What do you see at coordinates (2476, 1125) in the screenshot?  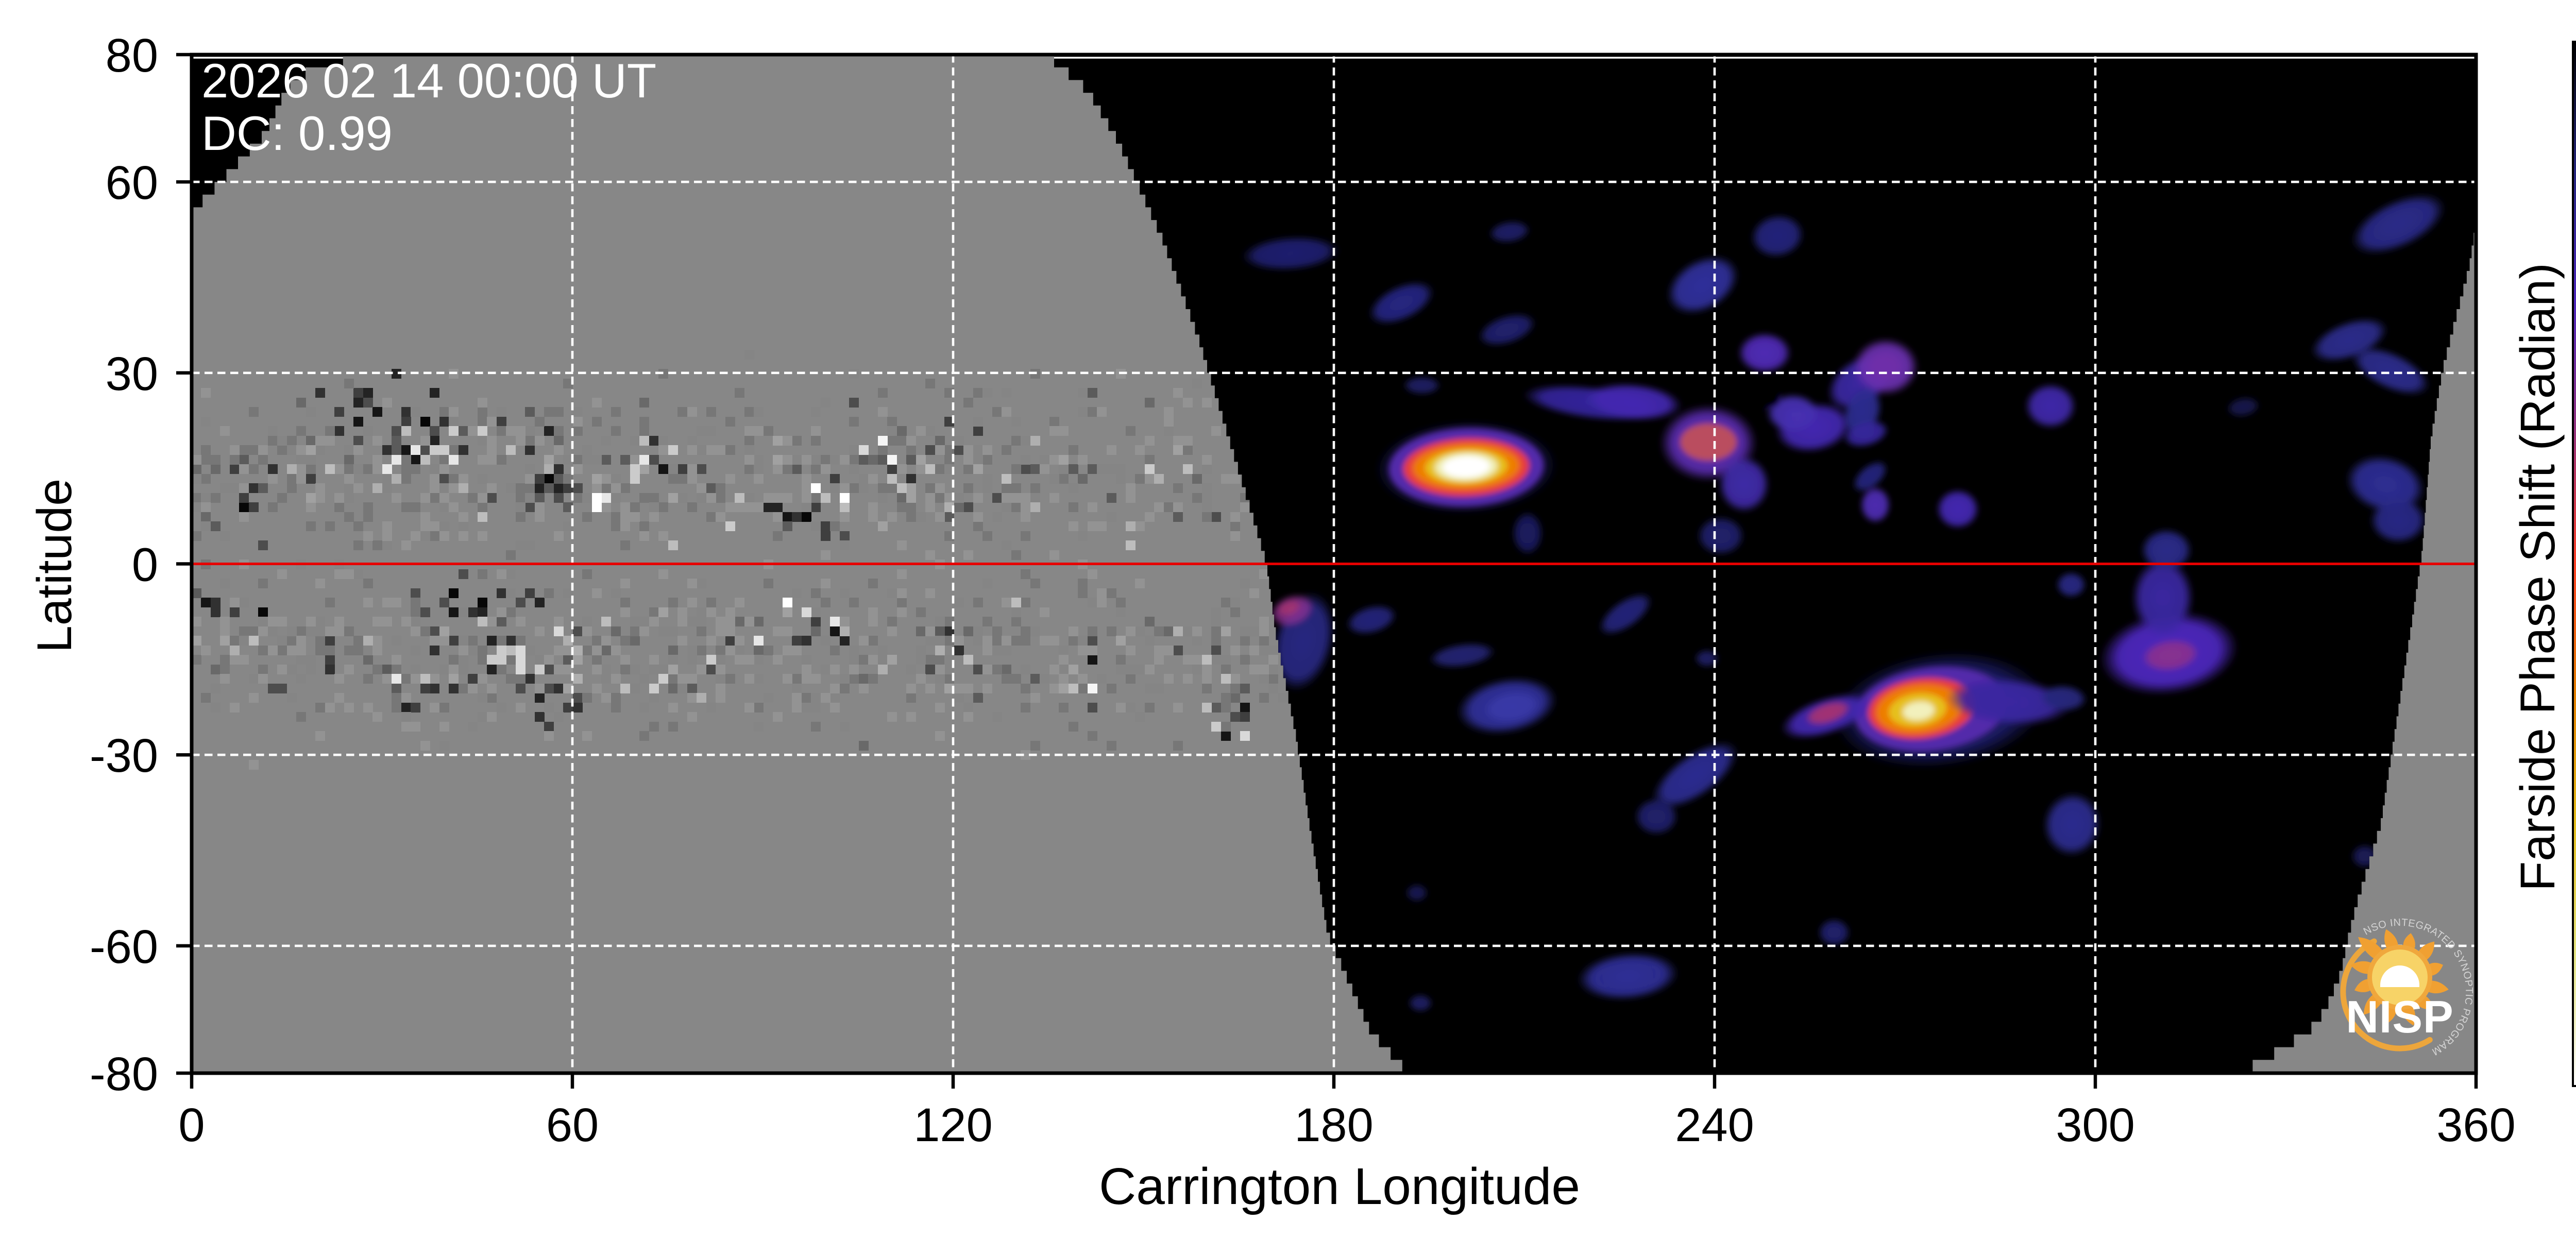 I see `svg-text: 360` at bounding box center [2476, 1125].